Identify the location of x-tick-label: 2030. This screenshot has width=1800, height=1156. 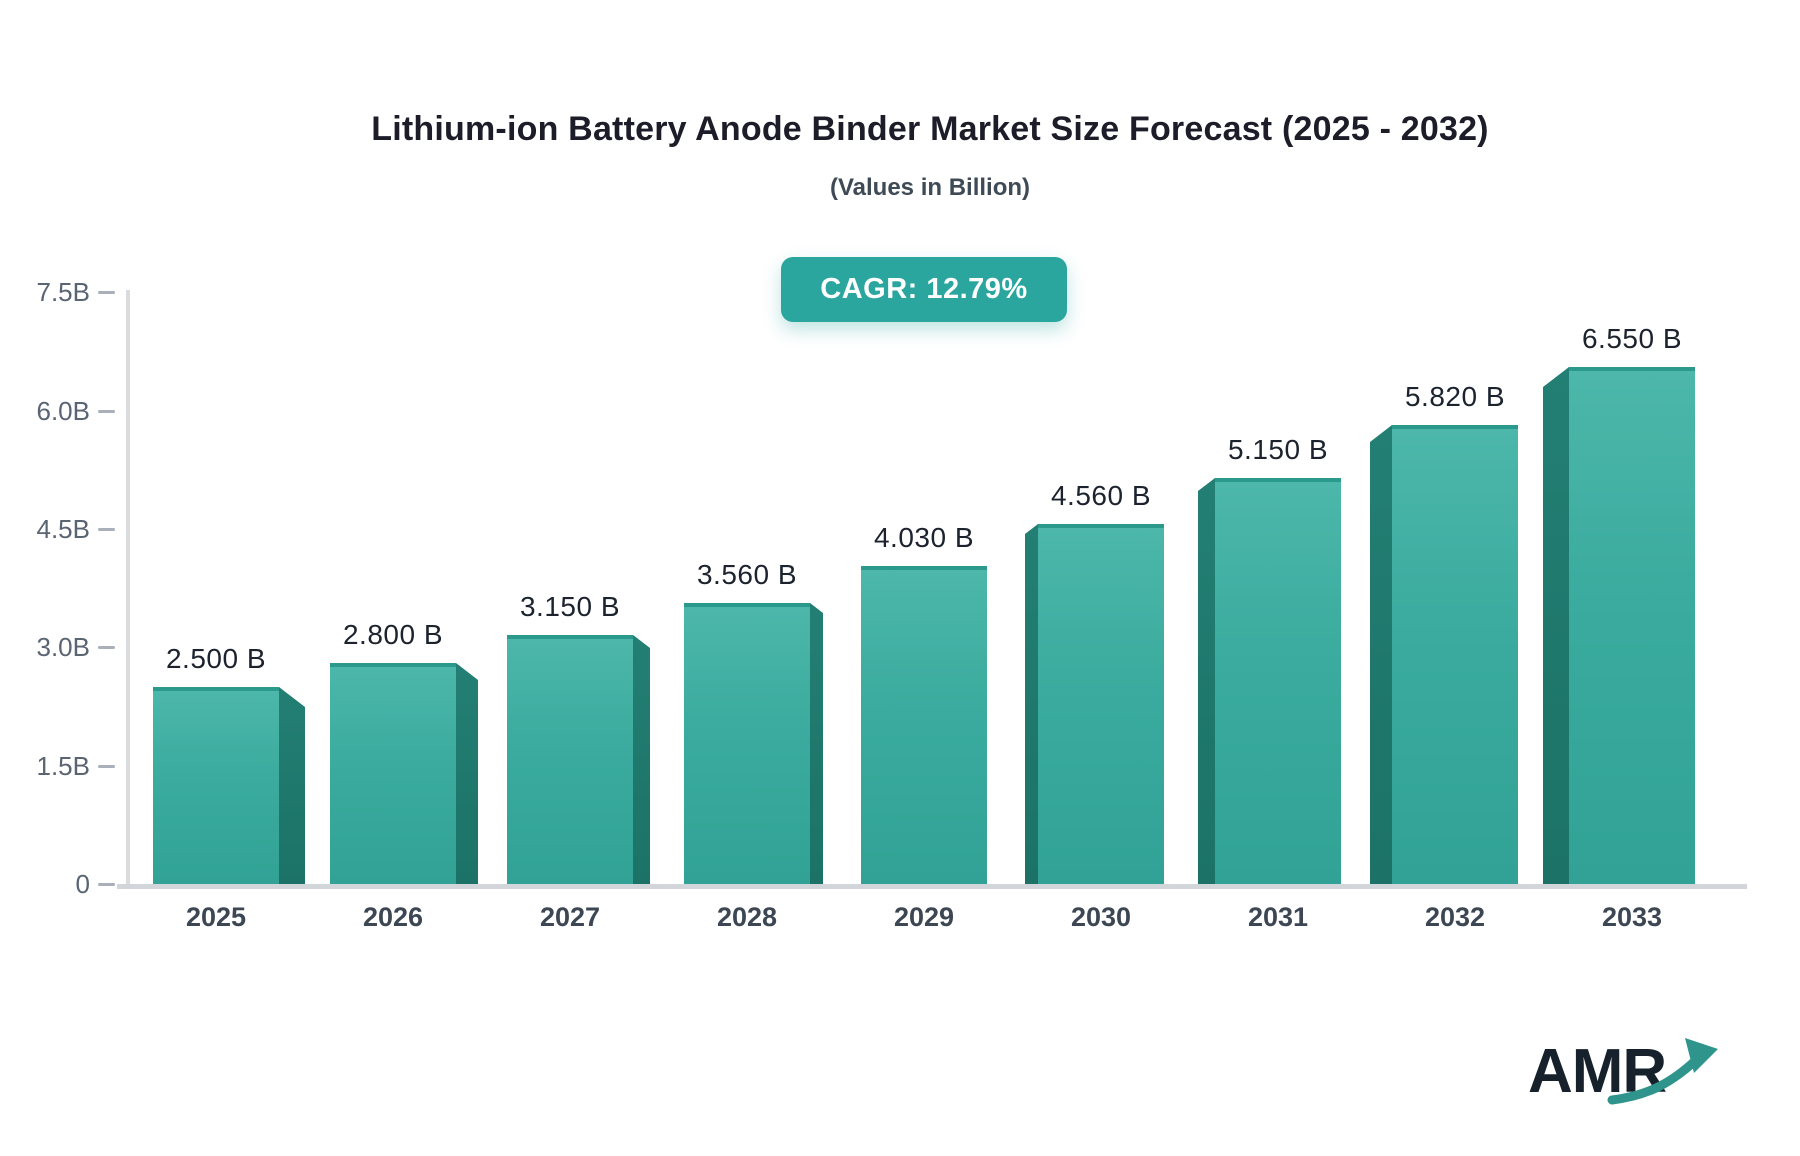
(1101, 917).